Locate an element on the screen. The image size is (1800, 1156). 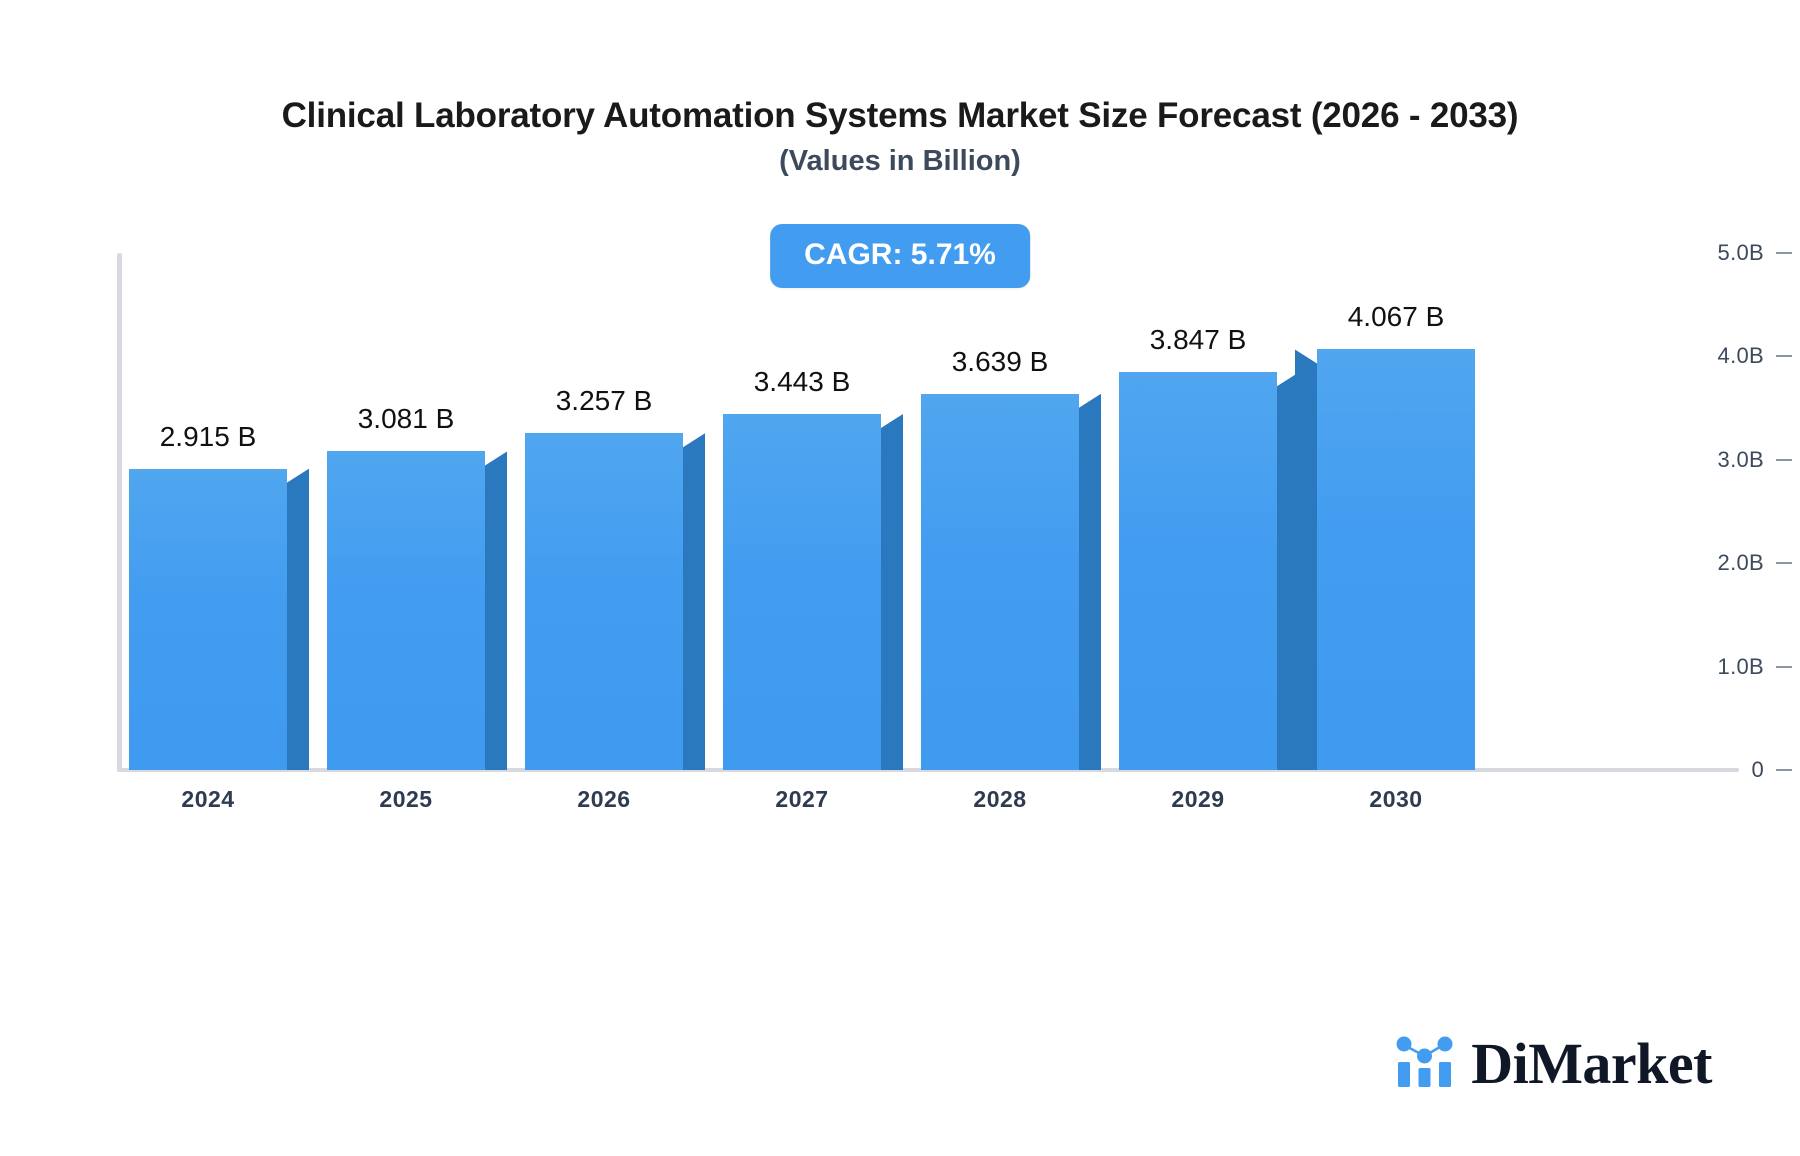
bar-2025 is located at coordinates (417, 610).